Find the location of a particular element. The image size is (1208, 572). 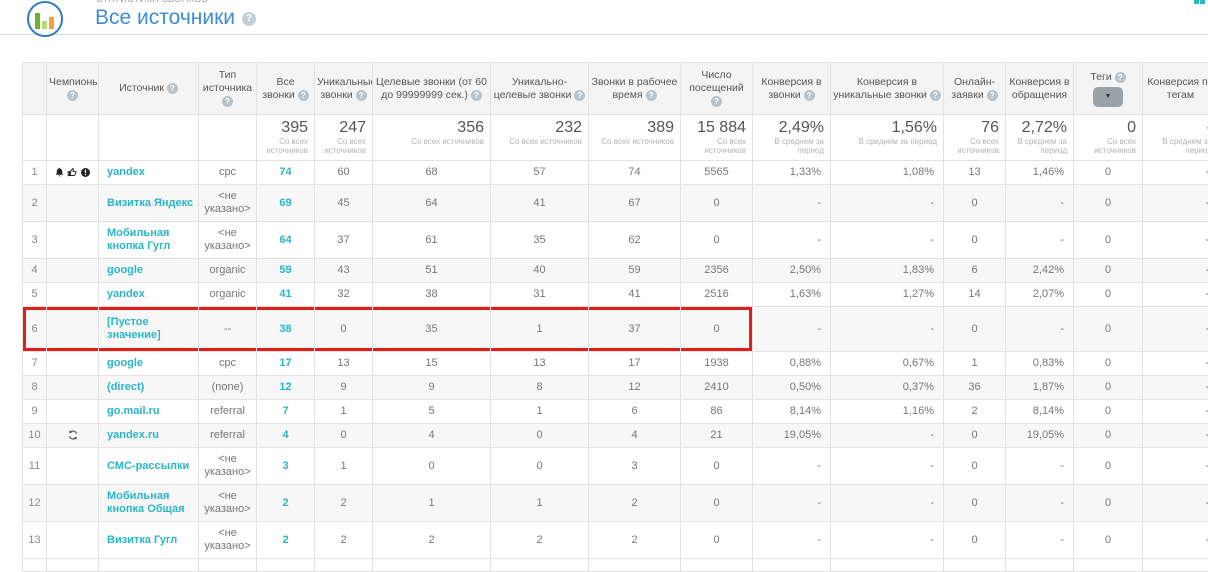

title-help-icon: ? is located at coordinates (249, 19).